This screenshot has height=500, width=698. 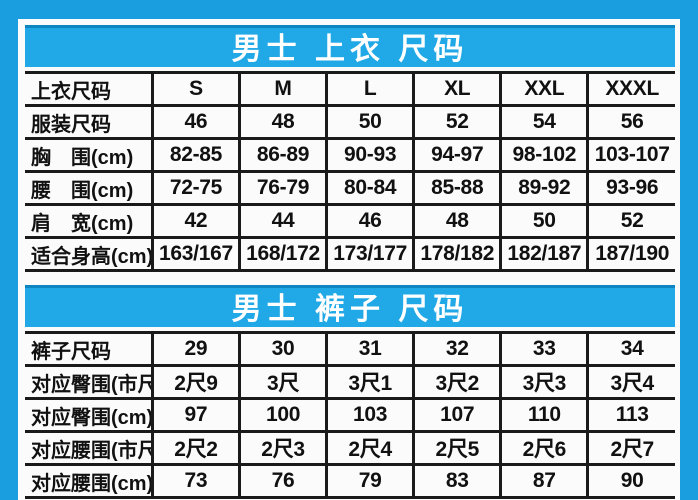 What do you see at coordinates (89, 415) in the screenshot?
I see `row-label: 对应臀围(cm)` at bounding box center [89, 415].